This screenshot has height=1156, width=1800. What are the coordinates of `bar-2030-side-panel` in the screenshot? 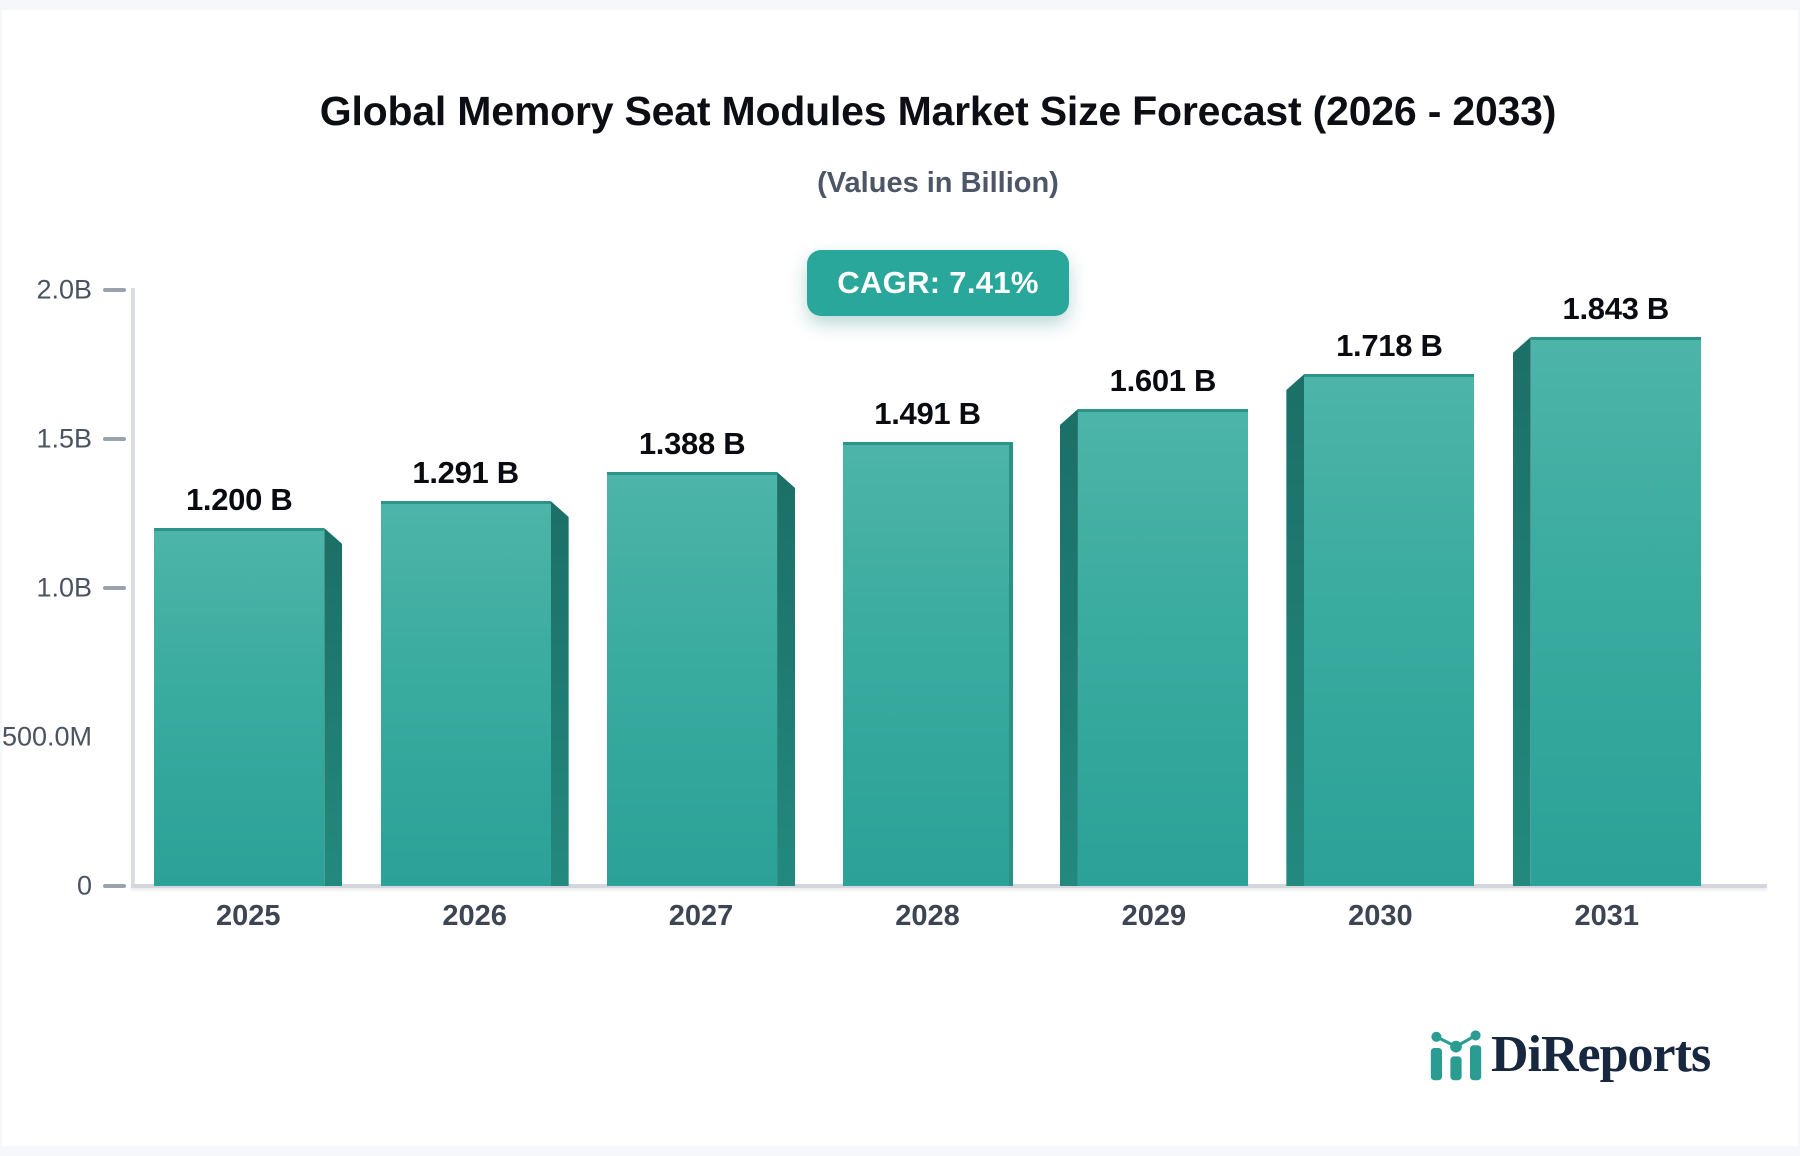 It's located at (1295, 630).